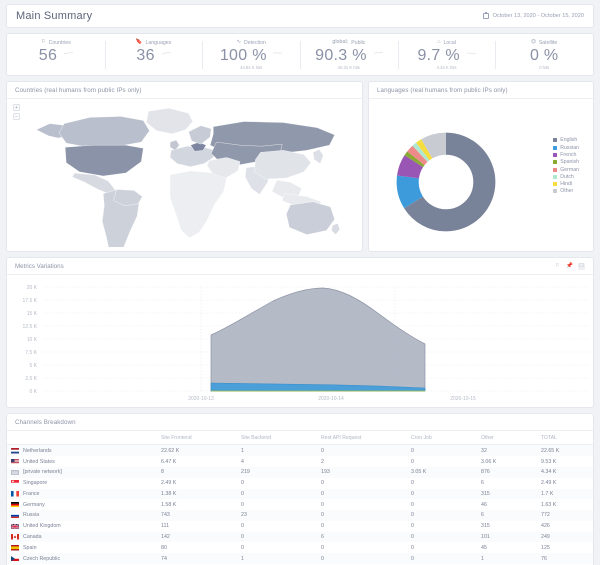 Image resolution: width=600 pixels, height=565 pixels. What do you see at coordinates (569, 147) in the screenshot?
I see `legend-label: Russian` at bounding box center [569, 147].